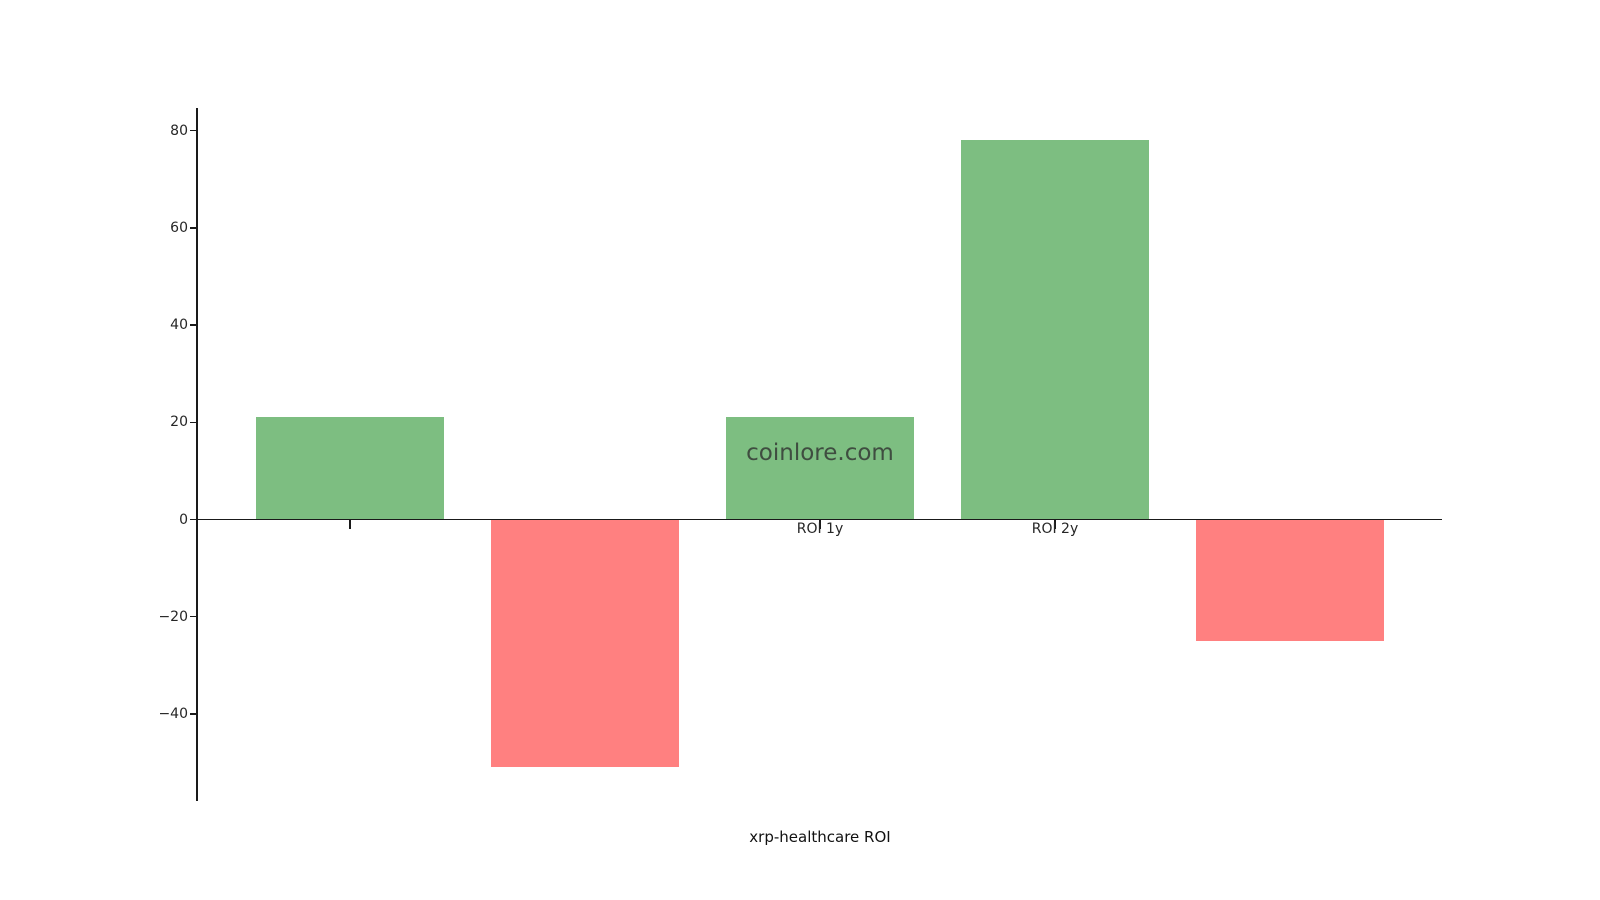 This screenshot has height=900, width=1600. Describe the element at coordinates (179, 422) in the screenshot. I see `y-tick-label: 20` at that location.